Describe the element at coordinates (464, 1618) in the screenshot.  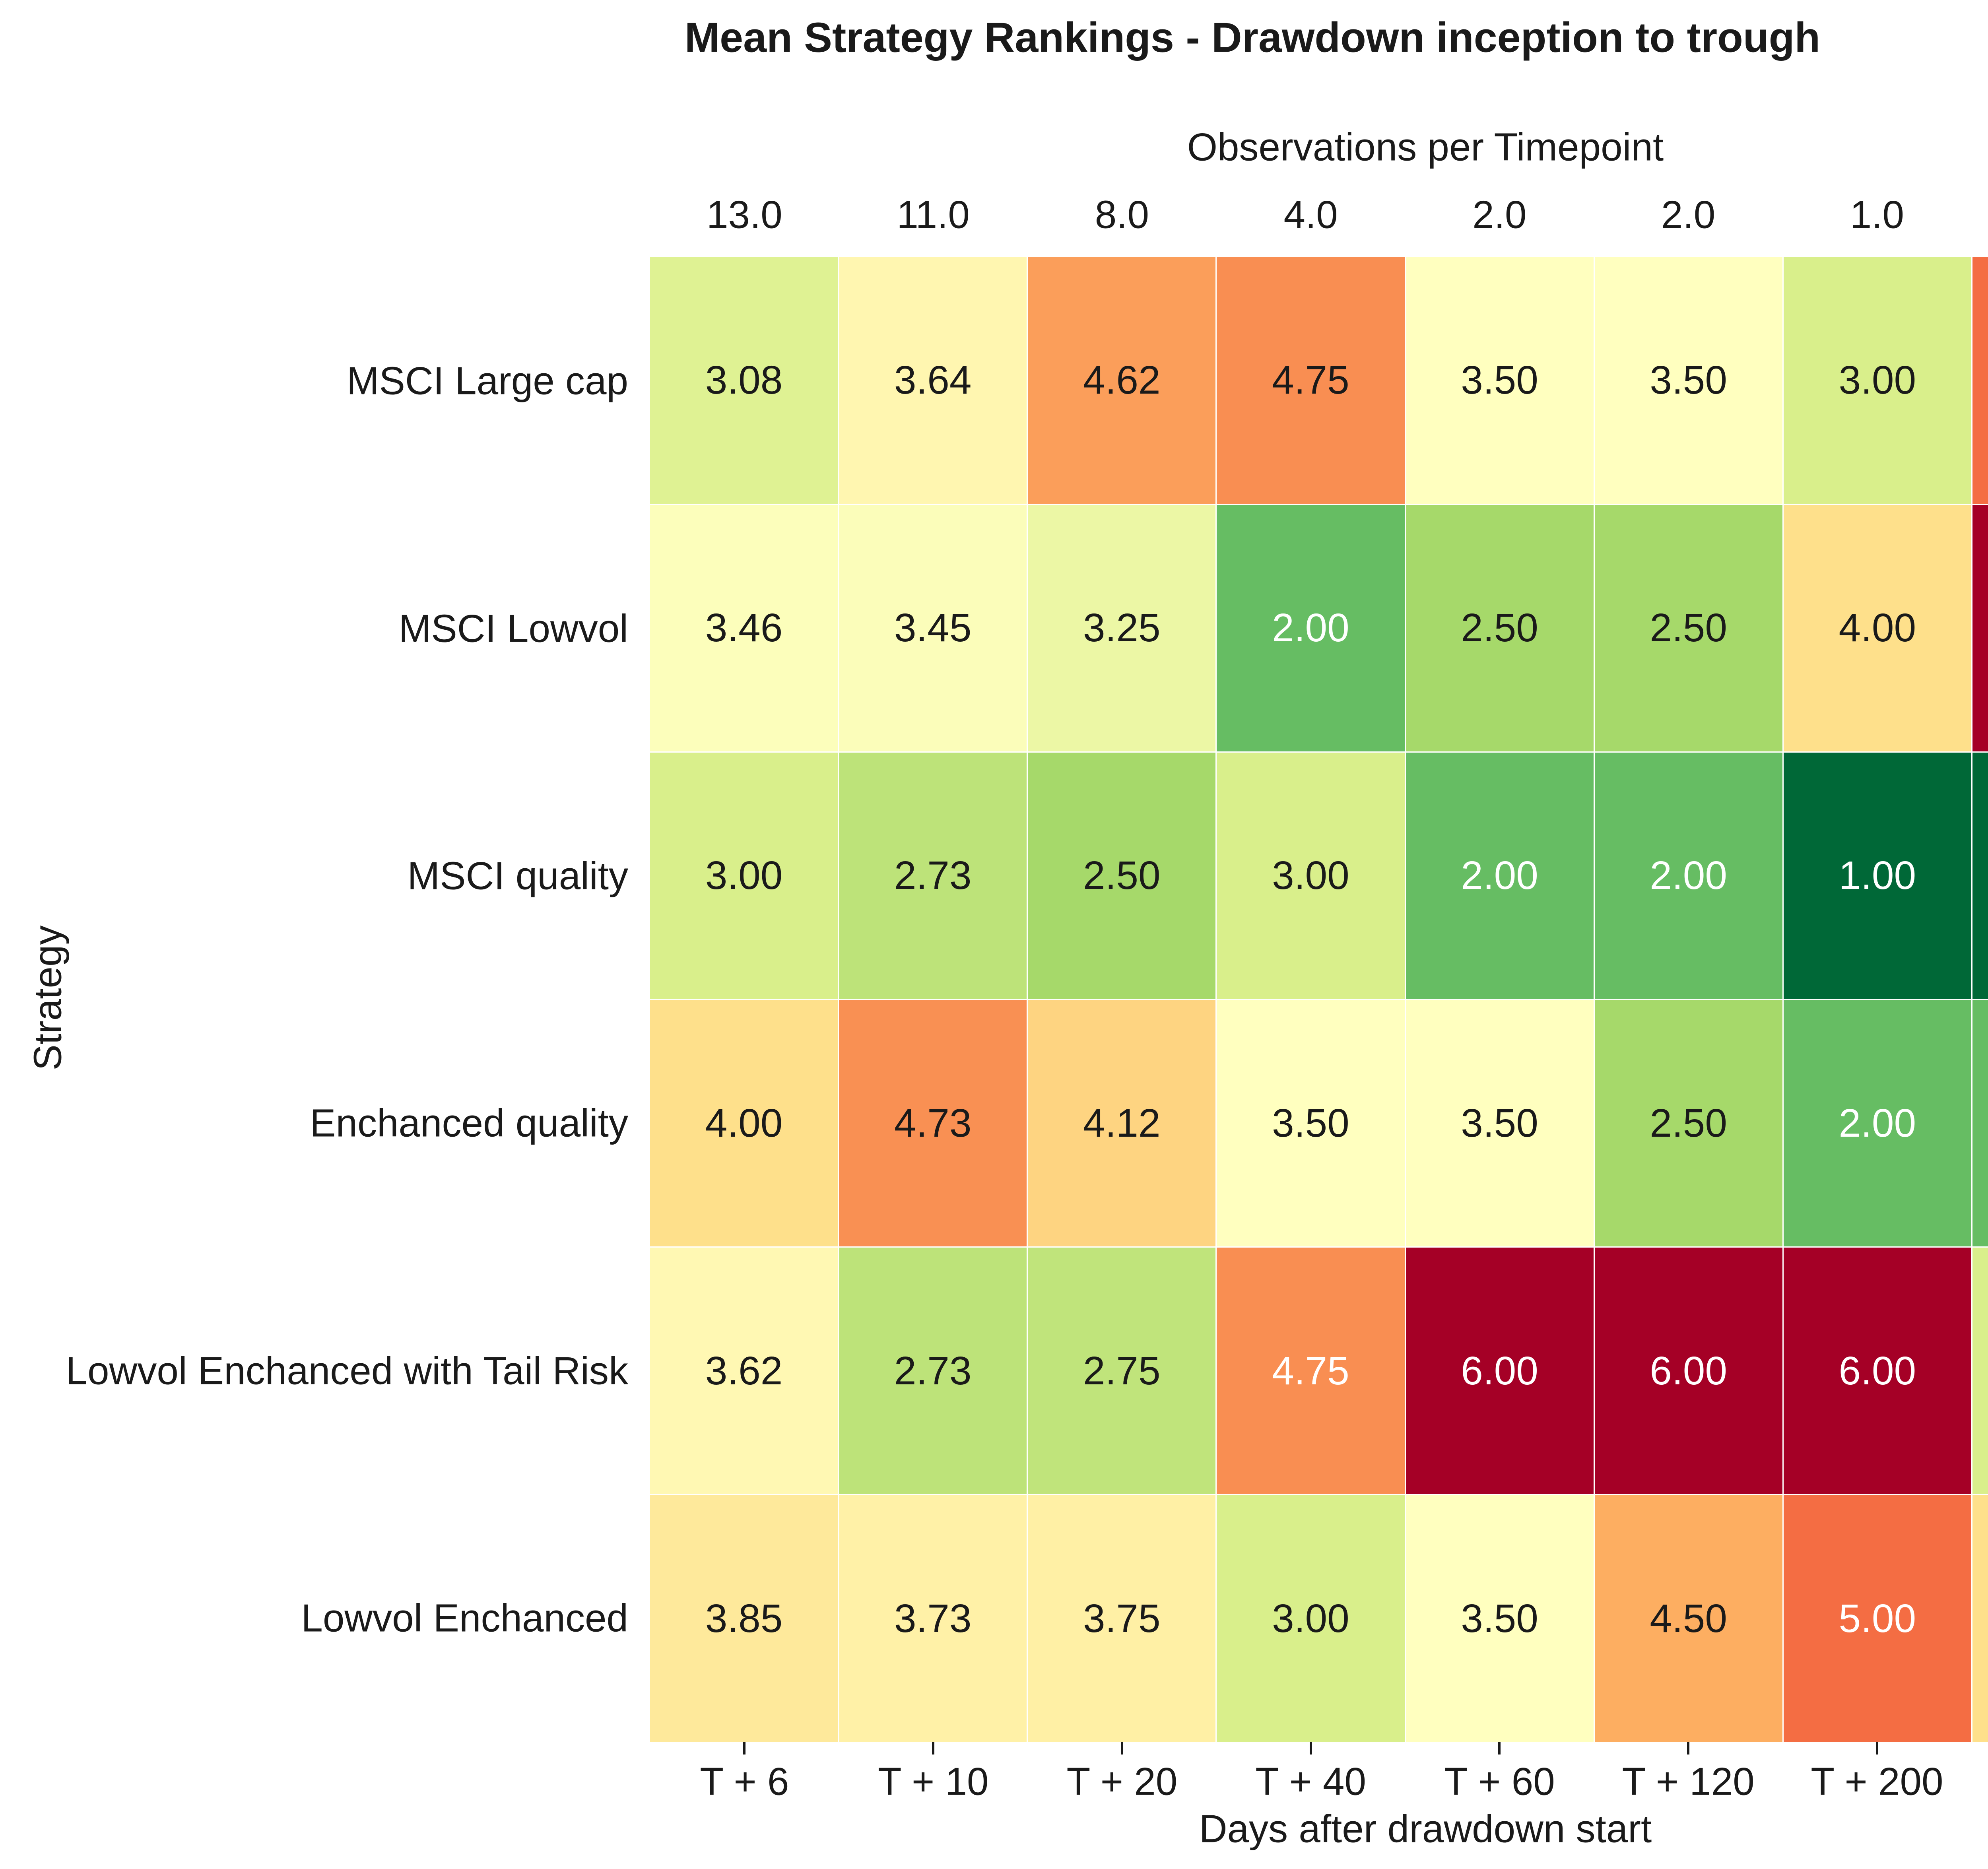
I see `row-label: Lowvol Enchanced` at that location.